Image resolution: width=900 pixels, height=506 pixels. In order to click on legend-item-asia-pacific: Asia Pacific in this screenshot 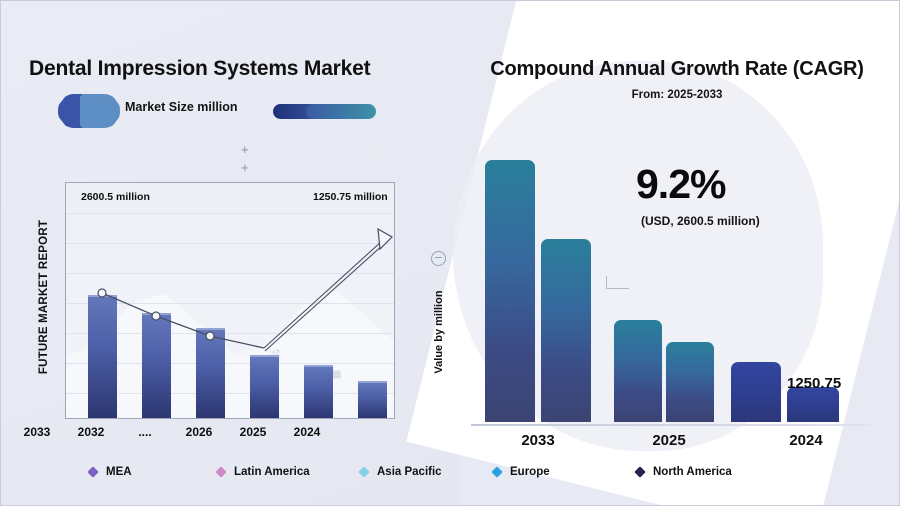, I will do `click(425, 472)`.